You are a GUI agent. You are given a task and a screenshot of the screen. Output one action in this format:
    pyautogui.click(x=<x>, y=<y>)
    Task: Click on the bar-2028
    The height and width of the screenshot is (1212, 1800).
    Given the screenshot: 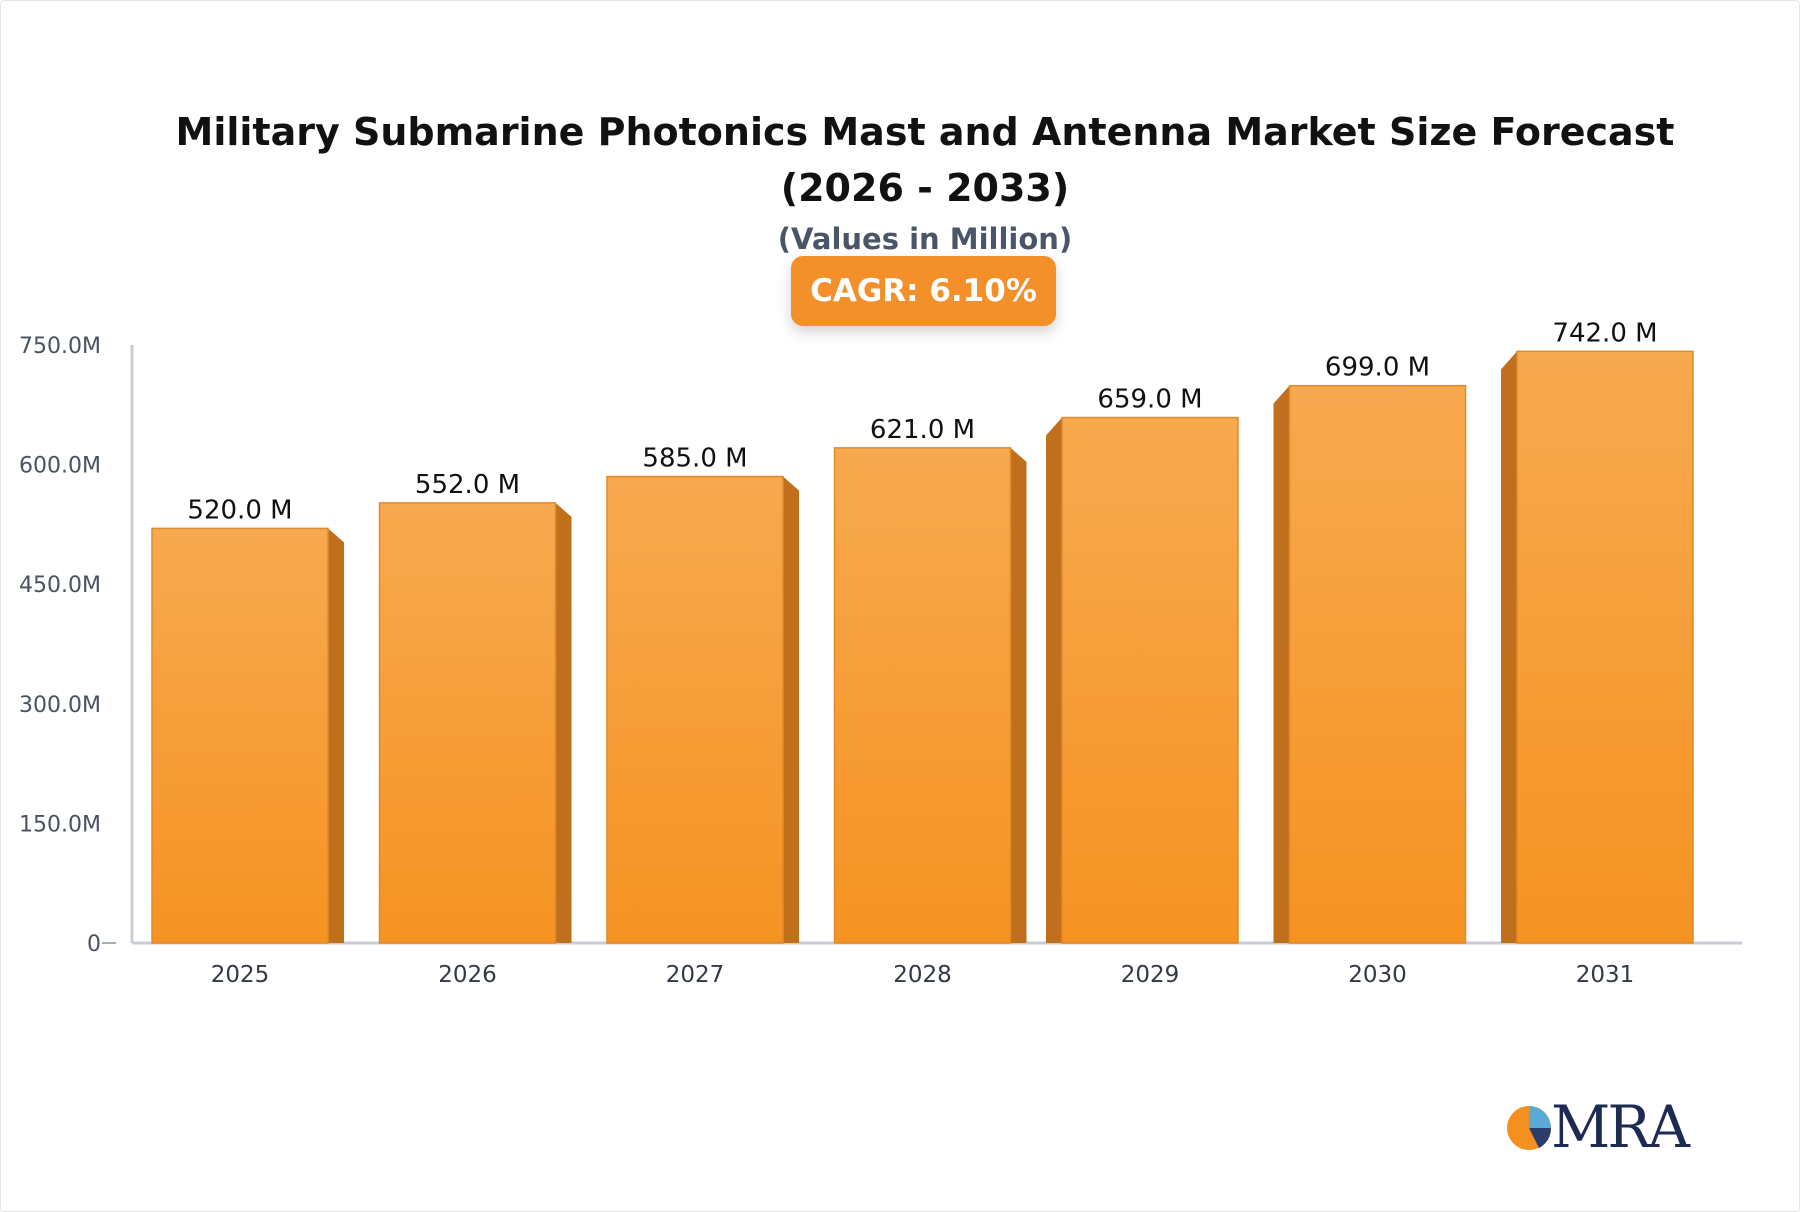 What is the action you would take?
    pyautogui.click(x=930, y=695)
    